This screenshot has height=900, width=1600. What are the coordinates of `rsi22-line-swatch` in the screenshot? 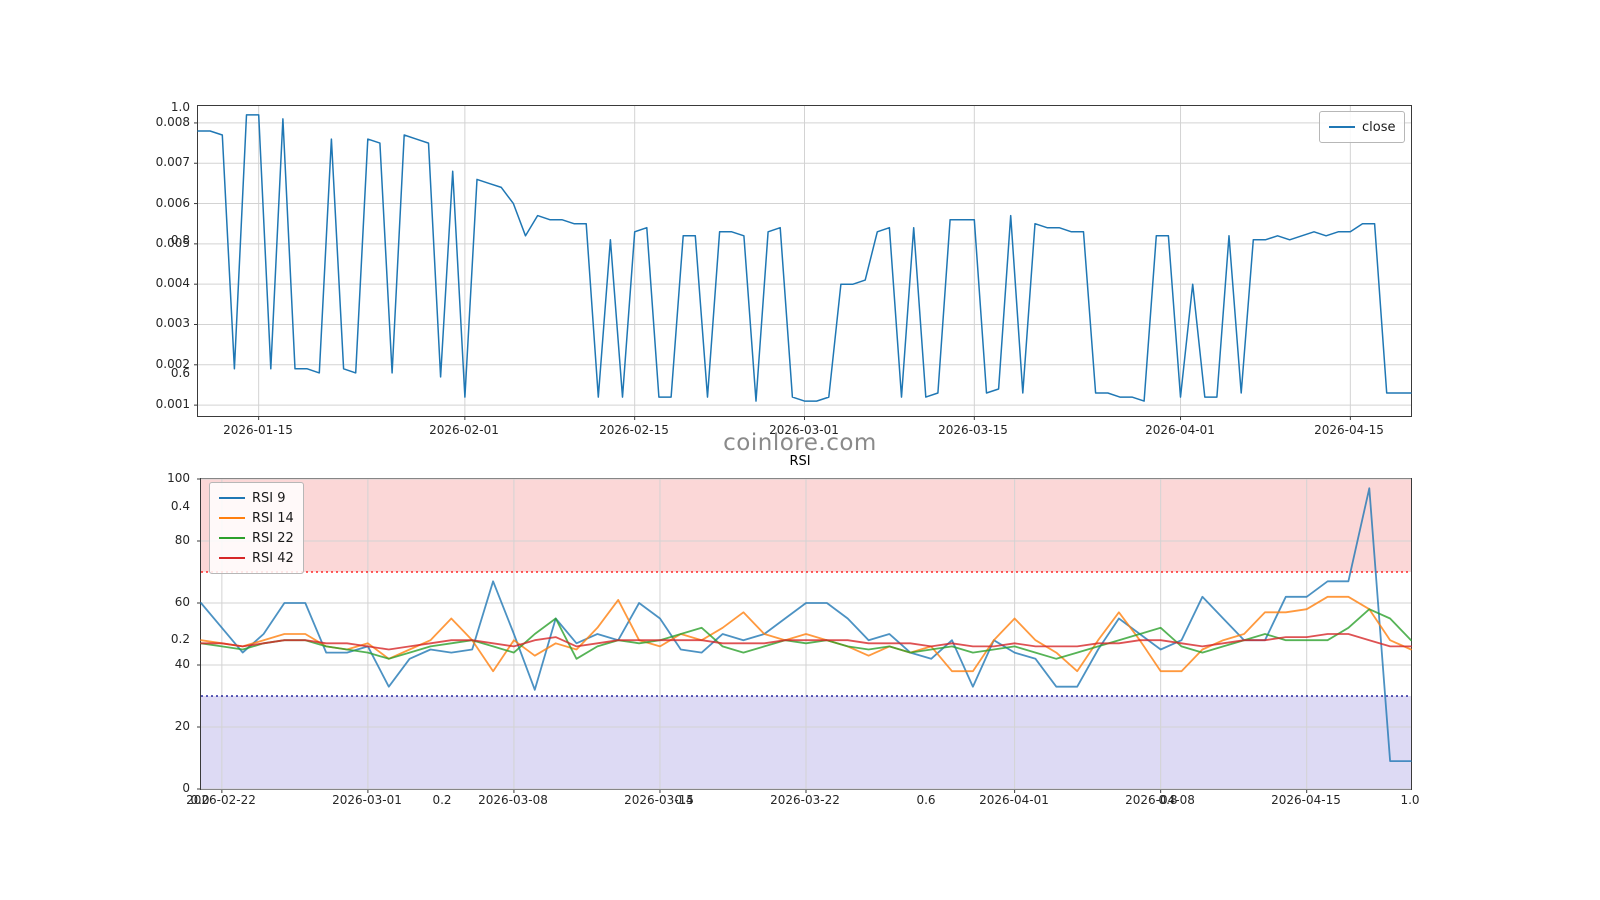 It's located at (232, 538).